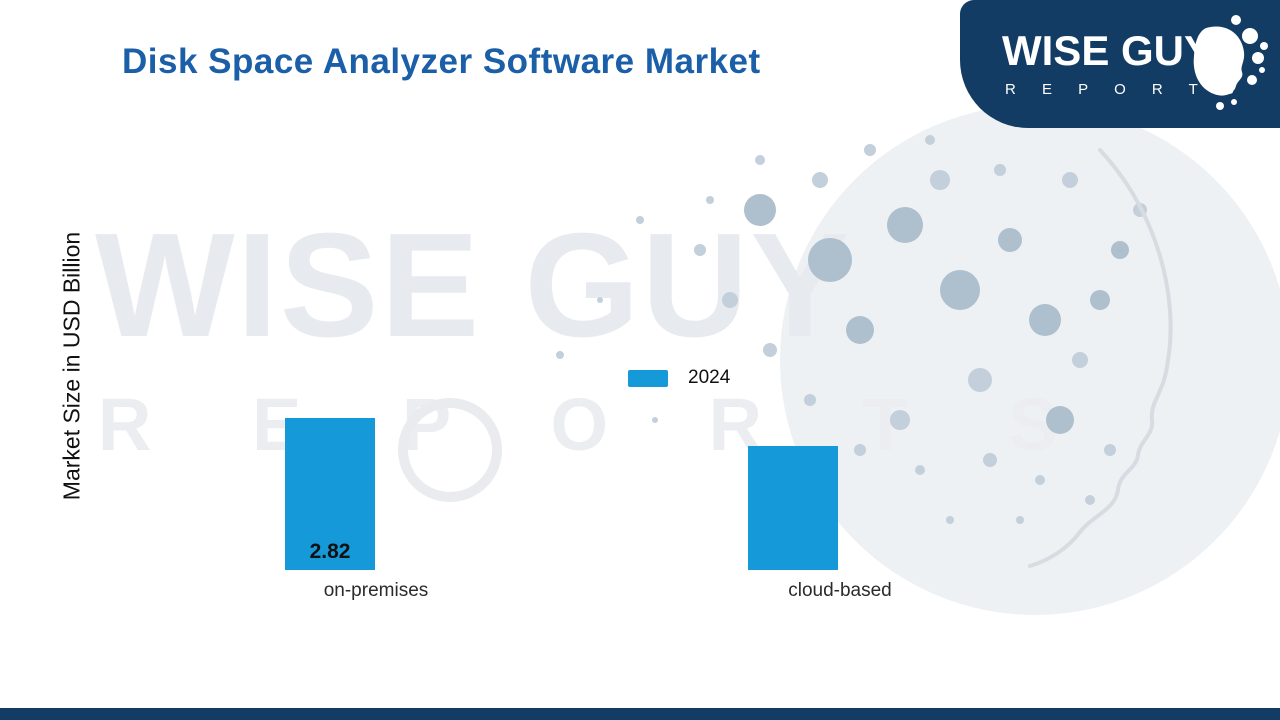 The image size is (1280, 720). I want to click on bar-rect-on-premises, so click(330, 494).